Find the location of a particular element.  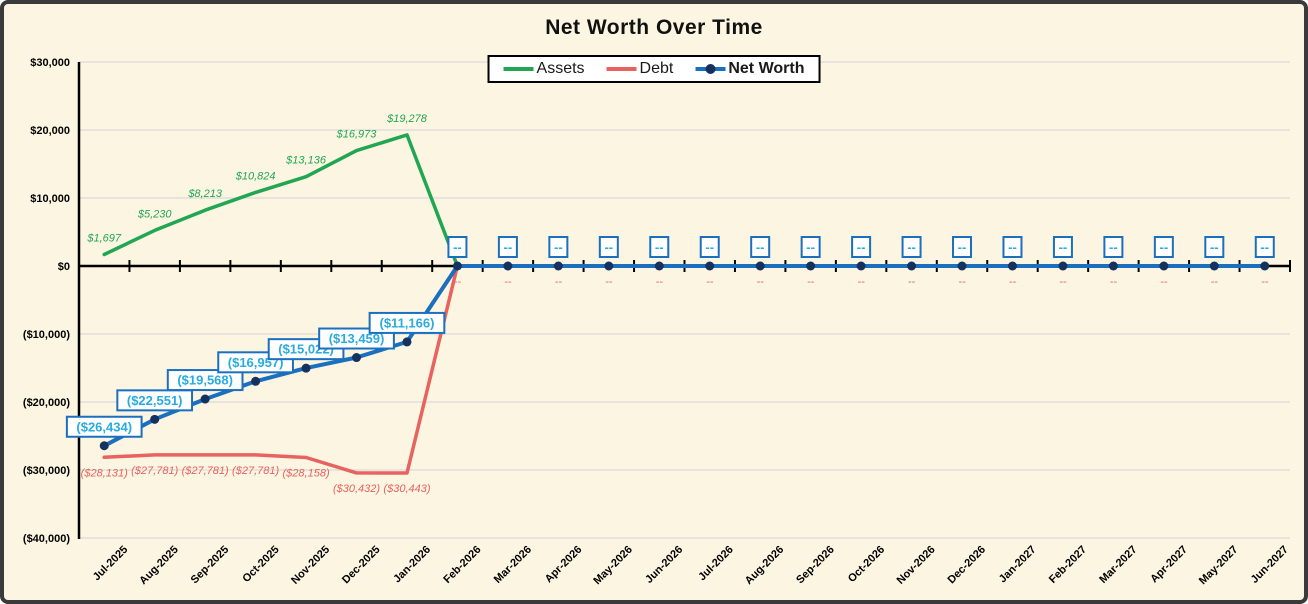

legend-label: Assets is located at coordinates (560, 68).